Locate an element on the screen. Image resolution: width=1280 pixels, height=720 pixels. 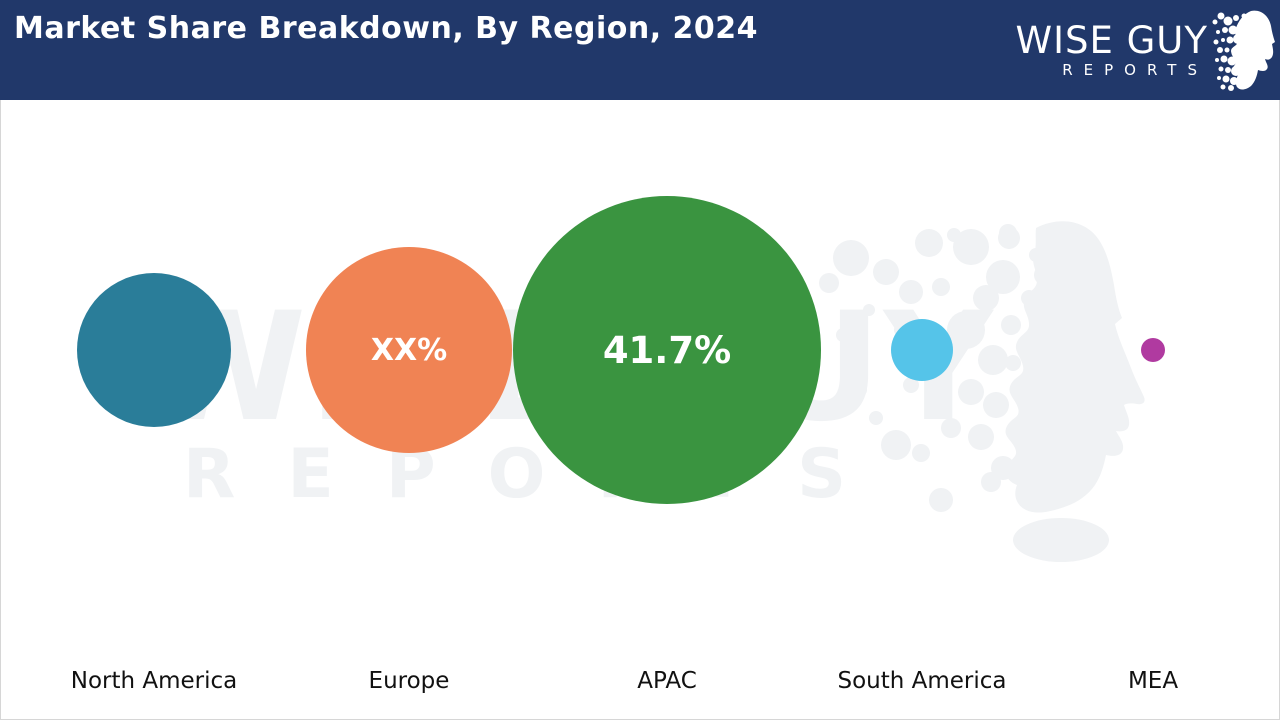
category-label-north-america: North America is located at coordinates (154, 681).